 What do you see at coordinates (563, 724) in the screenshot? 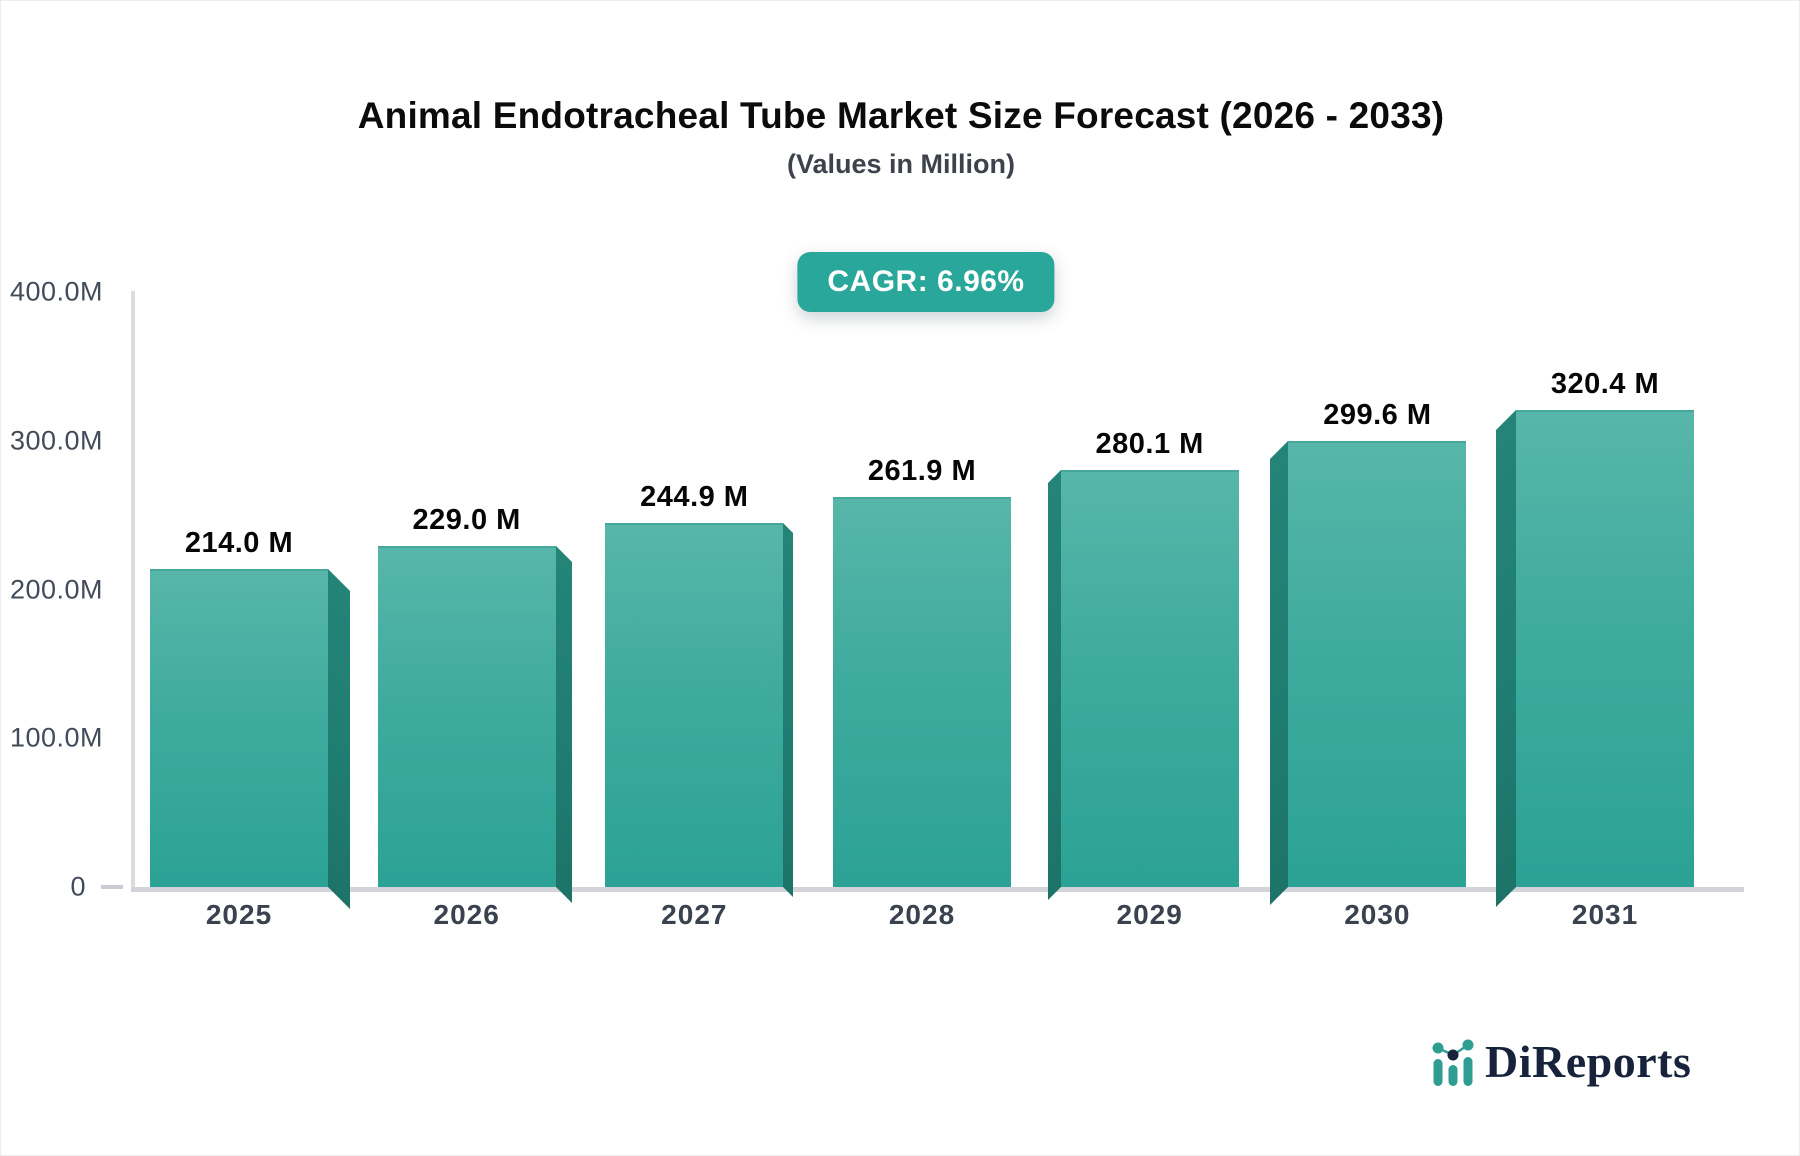
I see `bar-side-2026` at bounding box center [563, 724].